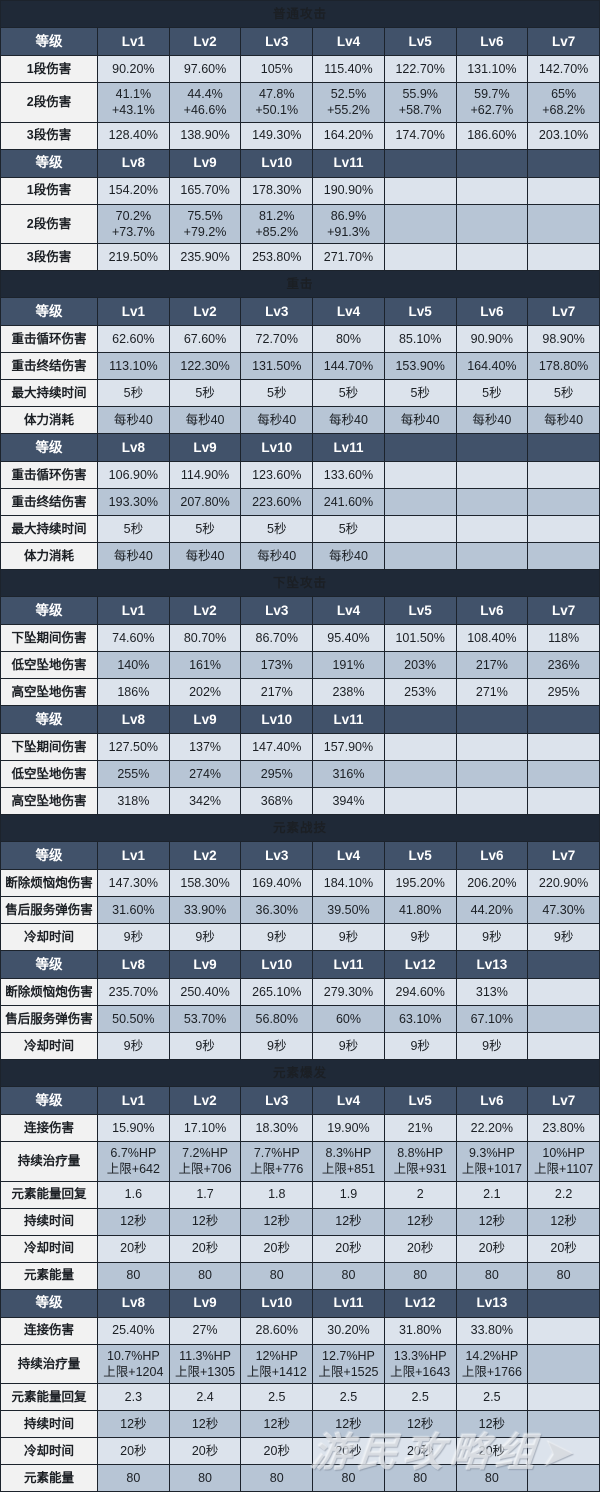 Image resolution: width=600 pixels, height=1492 pixels. Describe the element at coordinates (348, 774) in the screenshot. I see `value-cell: 316%` at that location.